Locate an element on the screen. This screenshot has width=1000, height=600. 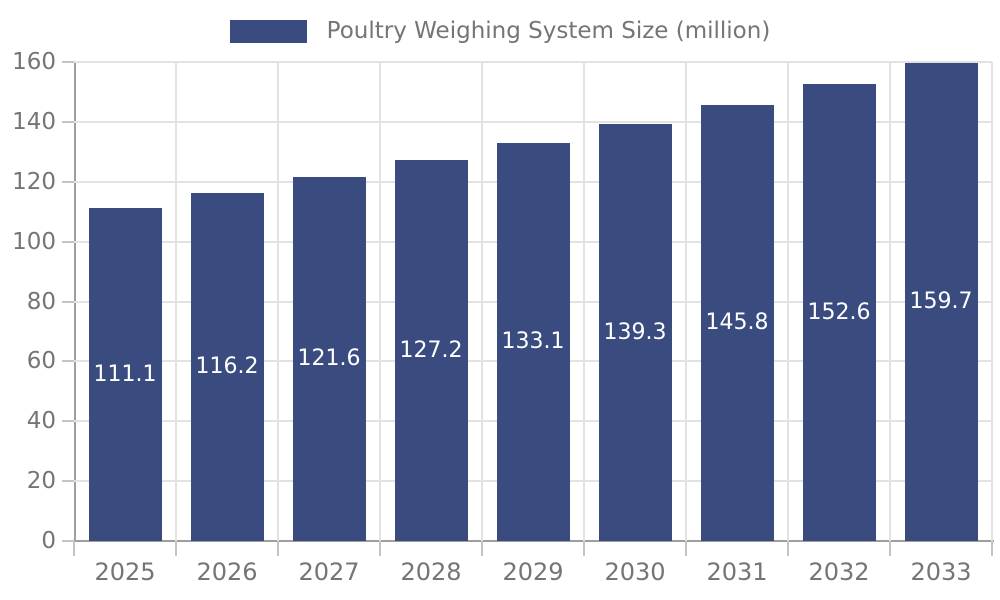
y-tick-label: 0 is located at coordinates (48, 541).